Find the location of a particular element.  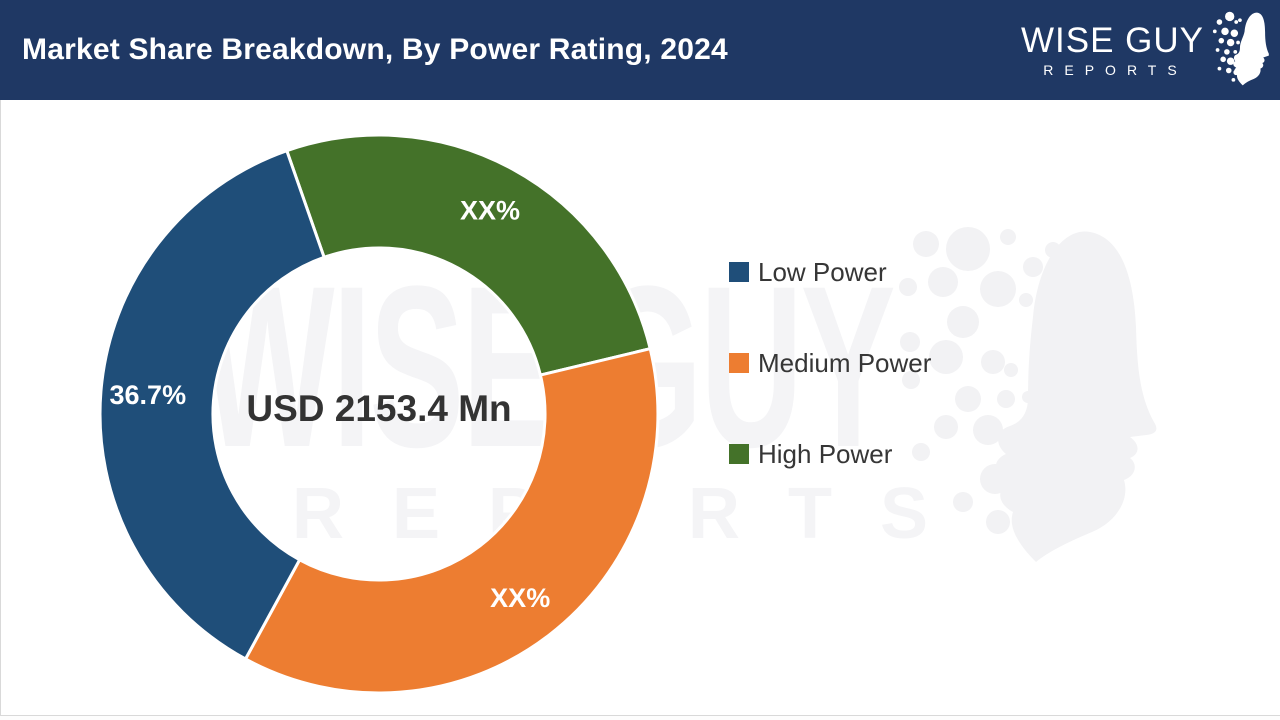

legend-item-low-power: Low Power is located at coordinates (830, 272).